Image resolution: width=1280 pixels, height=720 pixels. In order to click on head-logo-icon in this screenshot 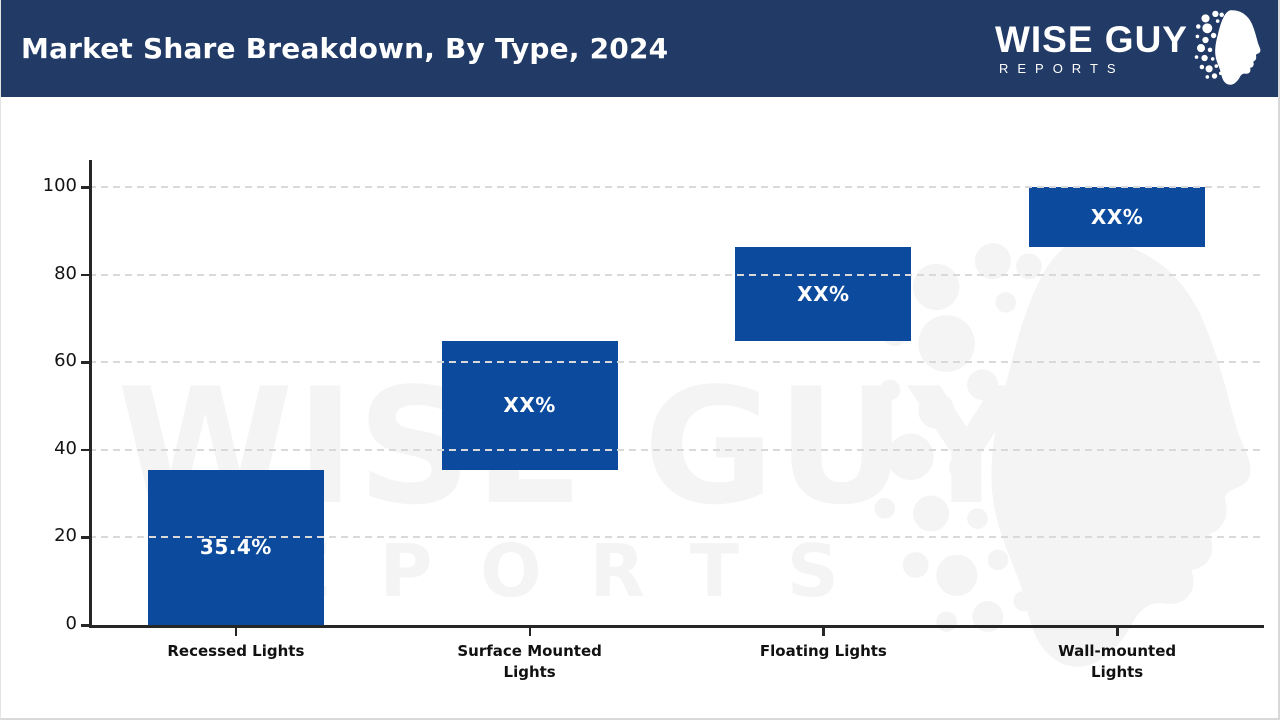, I will do `click(1227, 47)`.